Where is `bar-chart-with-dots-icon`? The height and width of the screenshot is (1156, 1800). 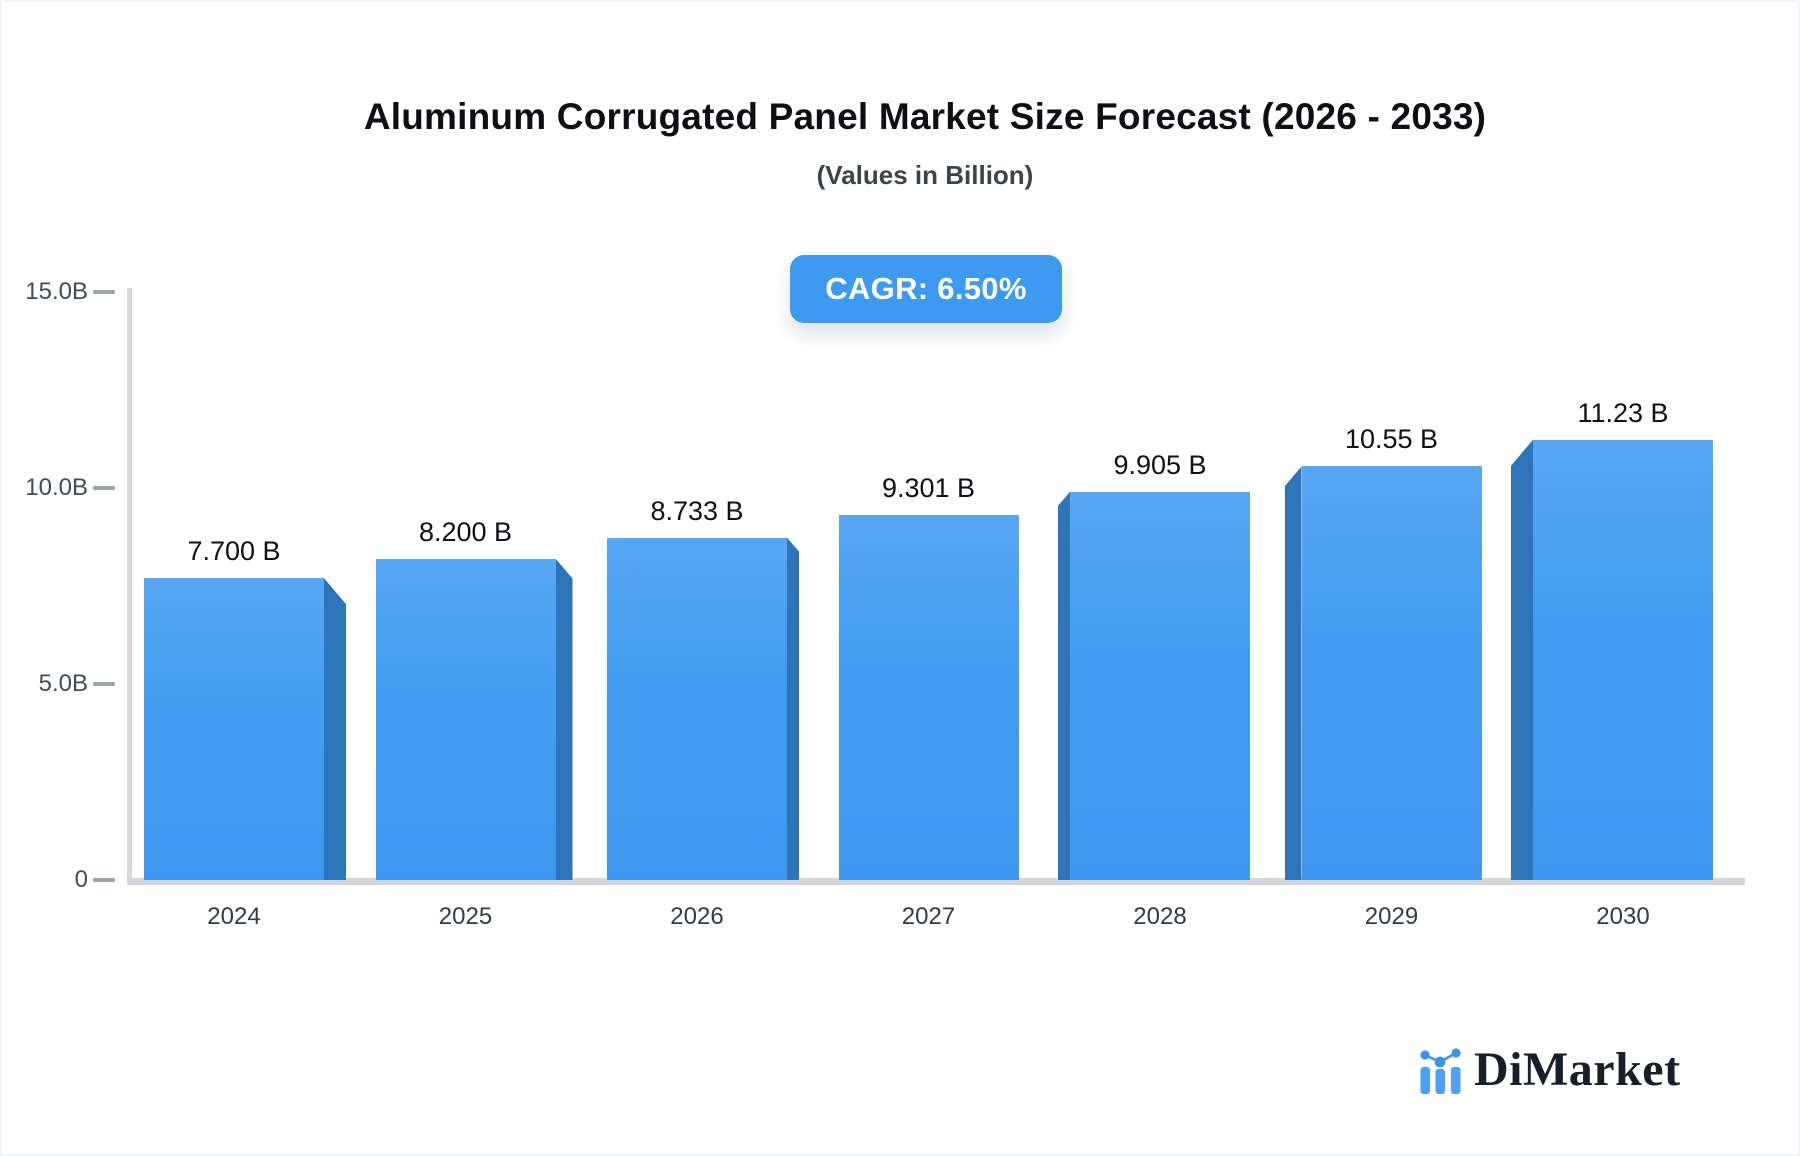 bar-chart-with-dots-icon is located at coordinates (1440, 1070).